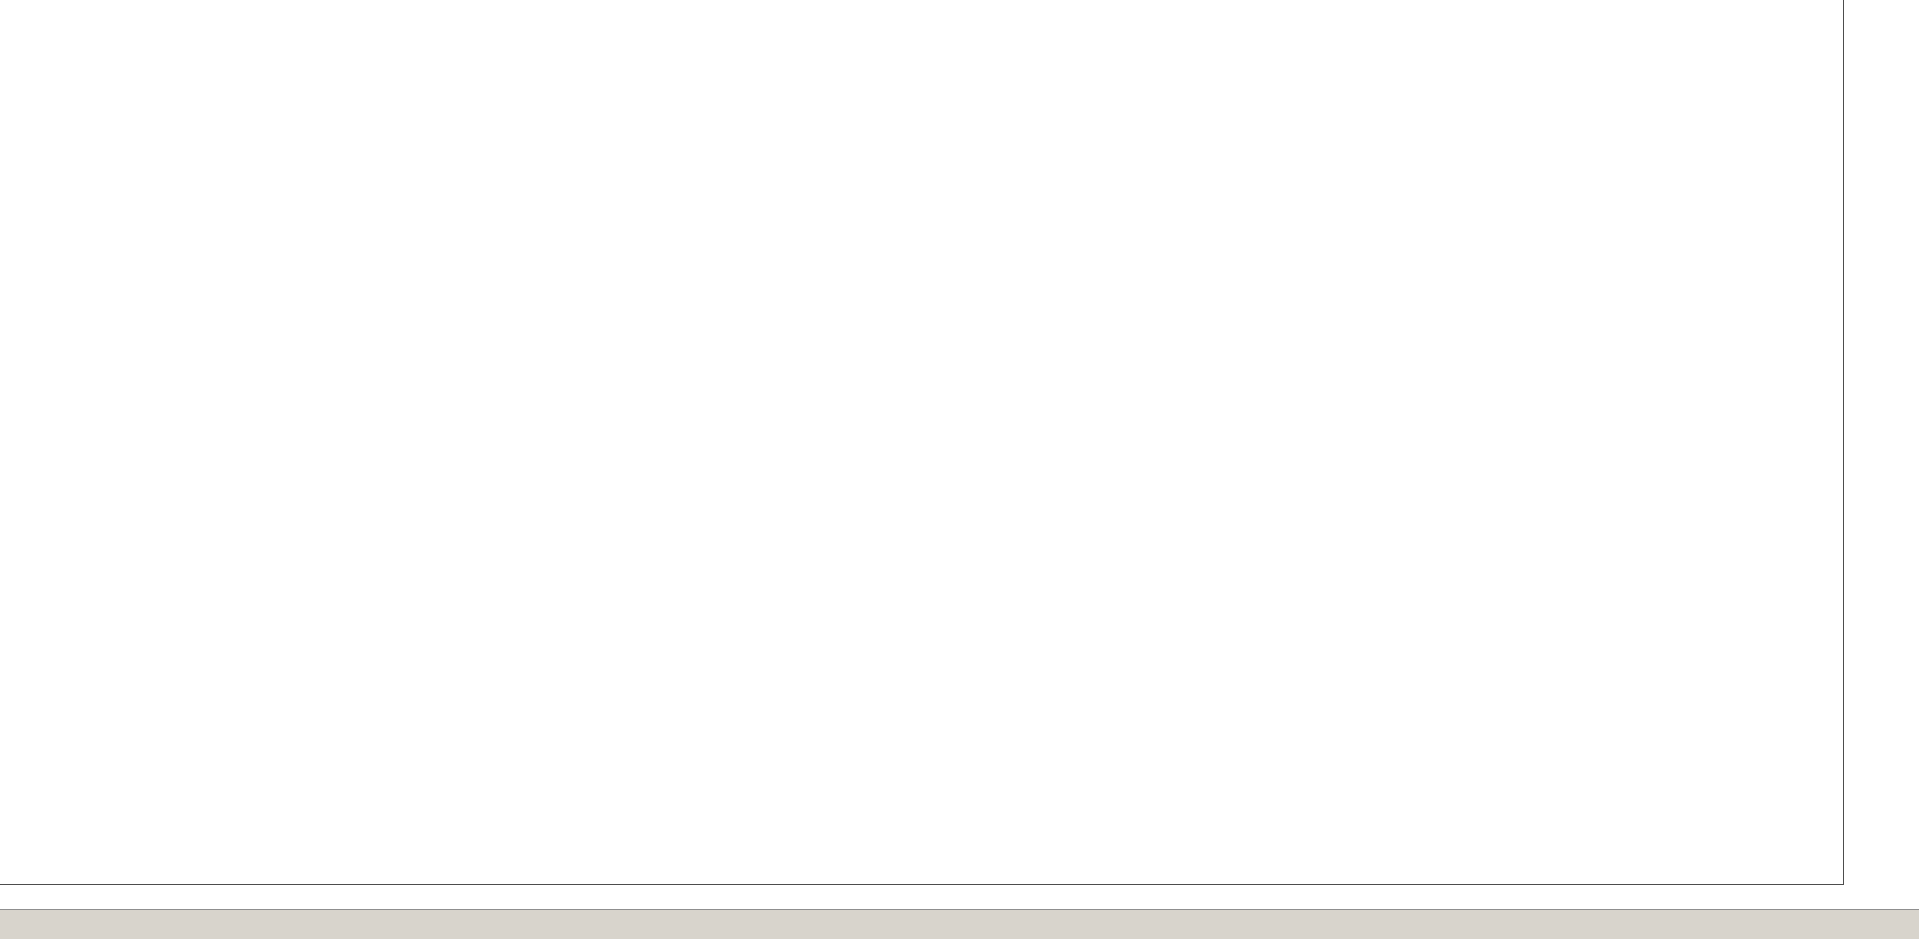 The image size is (1919, 940). Describe the element at coordinates (959, 897) in the screenshot. I see `time-axis` at that location.